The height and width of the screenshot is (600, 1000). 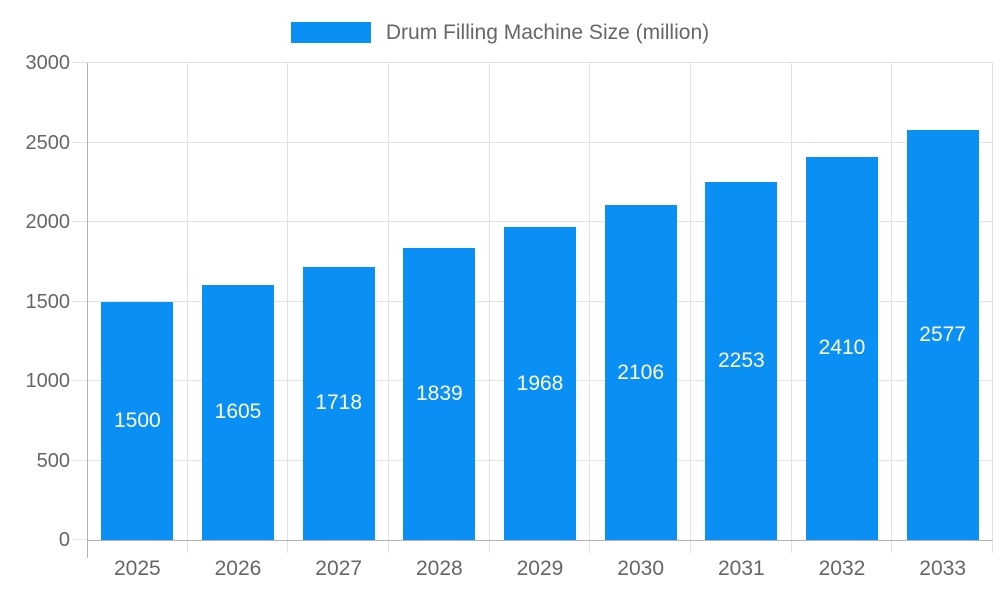 I want to click on bar-2026: 1605, so click(x=238, y=412).